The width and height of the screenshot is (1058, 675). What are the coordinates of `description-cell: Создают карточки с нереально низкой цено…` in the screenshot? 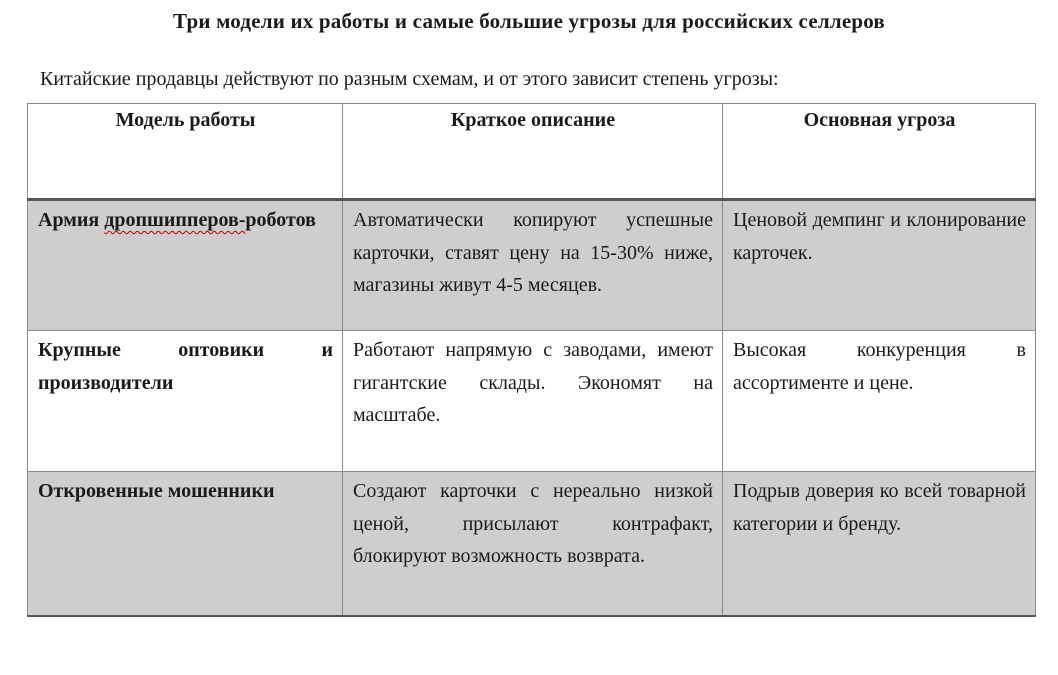 It's located at (532, 544).